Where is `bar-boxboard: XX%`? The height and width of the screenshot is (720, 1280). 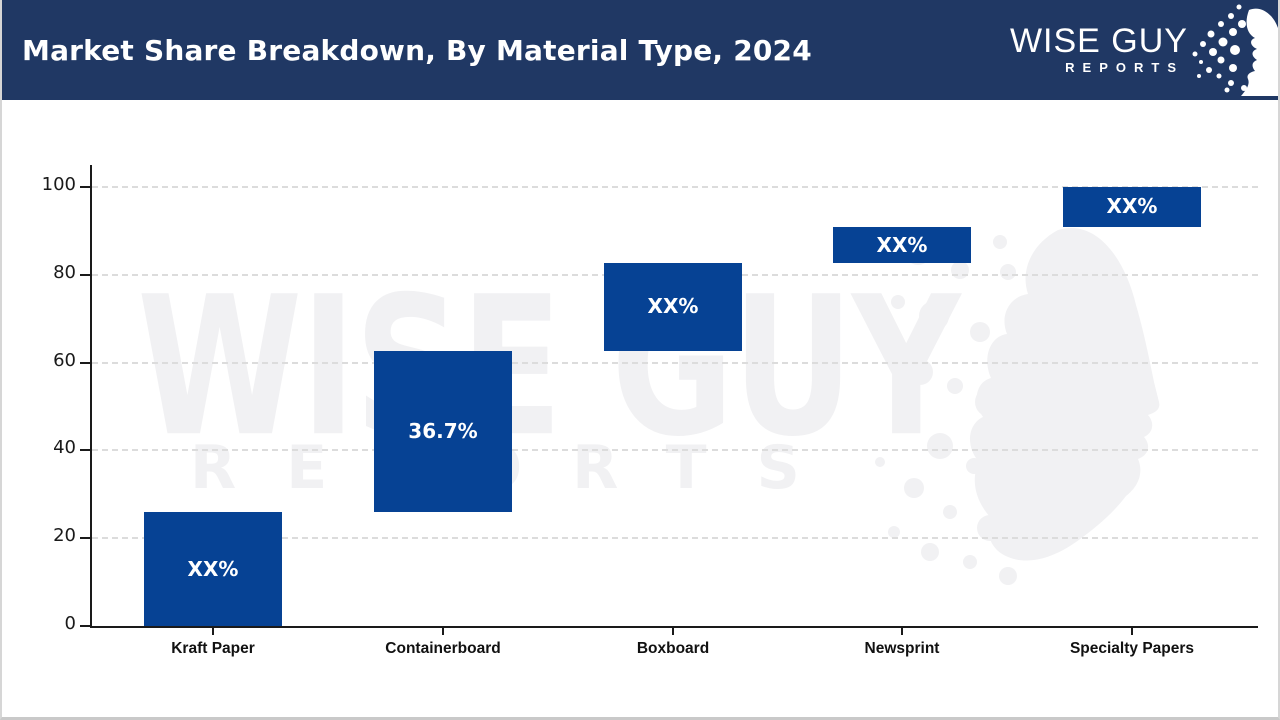 bar-boxboard: XX% is located at coordinates (673, 306).